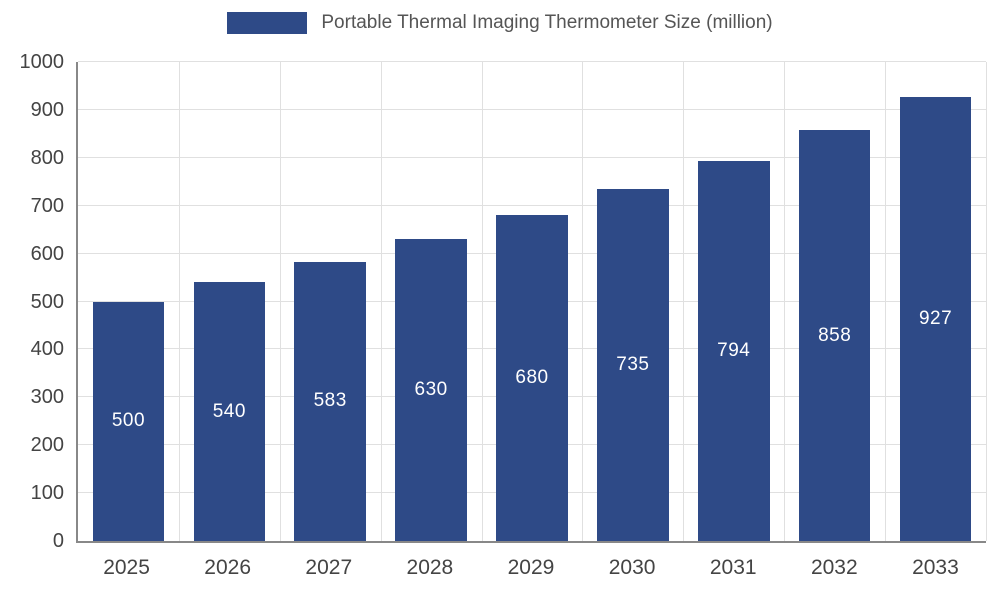 The width and height of the screenshot is (1000, 600). I want to click on x-tick-label: 2026, so click(228, 567).